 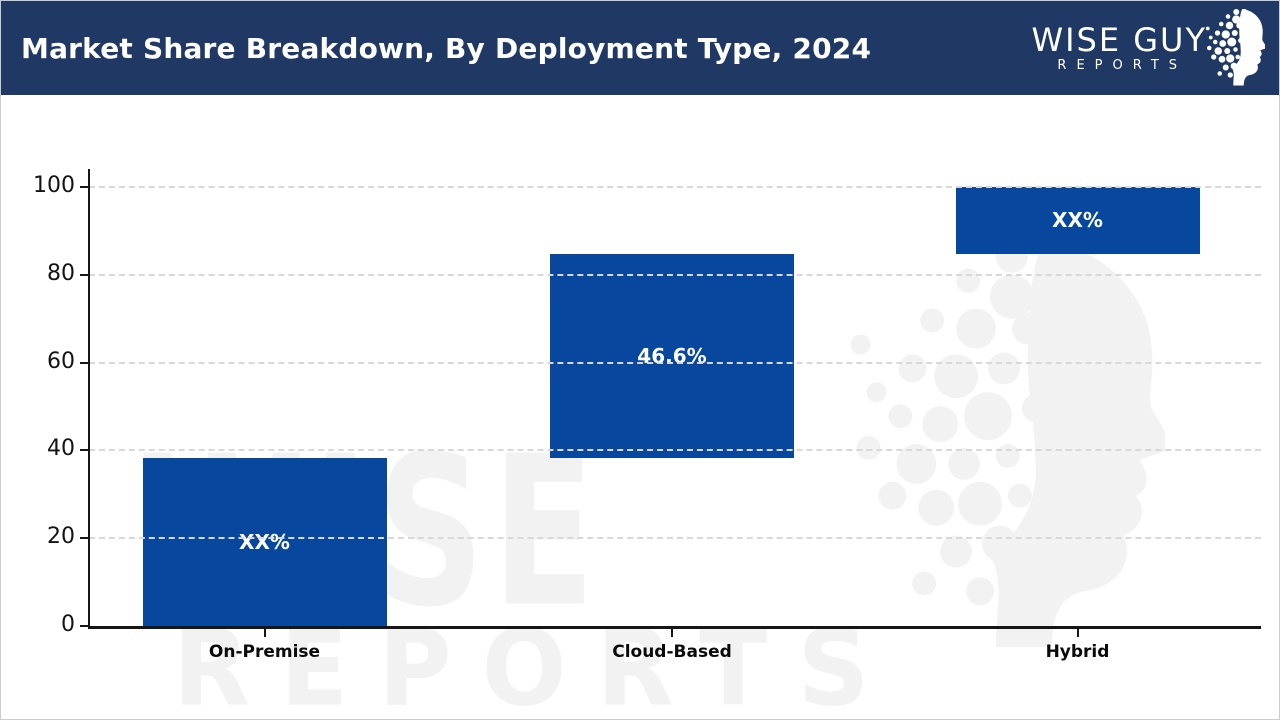 I want to click on y-tick-label-40: 40, so click(x=61, y=449).